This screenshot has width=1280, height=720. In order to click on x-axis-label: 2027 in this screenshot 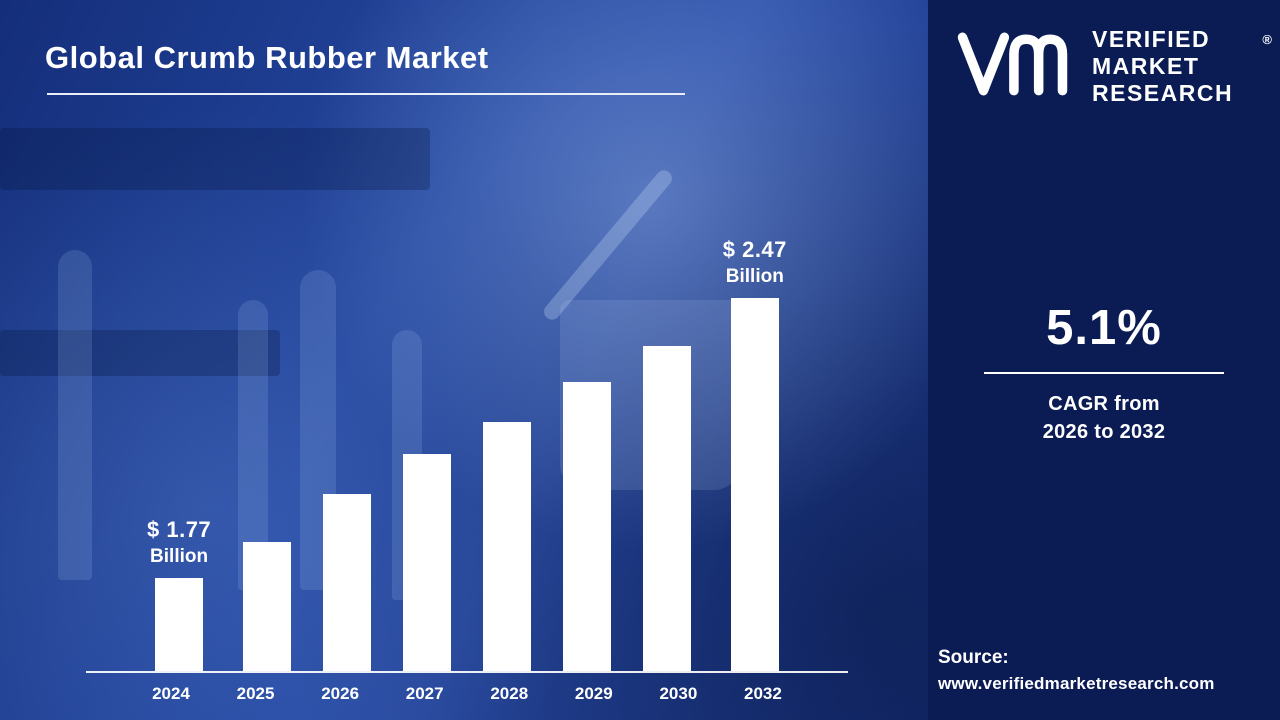, I will do `click(424, 693)`.